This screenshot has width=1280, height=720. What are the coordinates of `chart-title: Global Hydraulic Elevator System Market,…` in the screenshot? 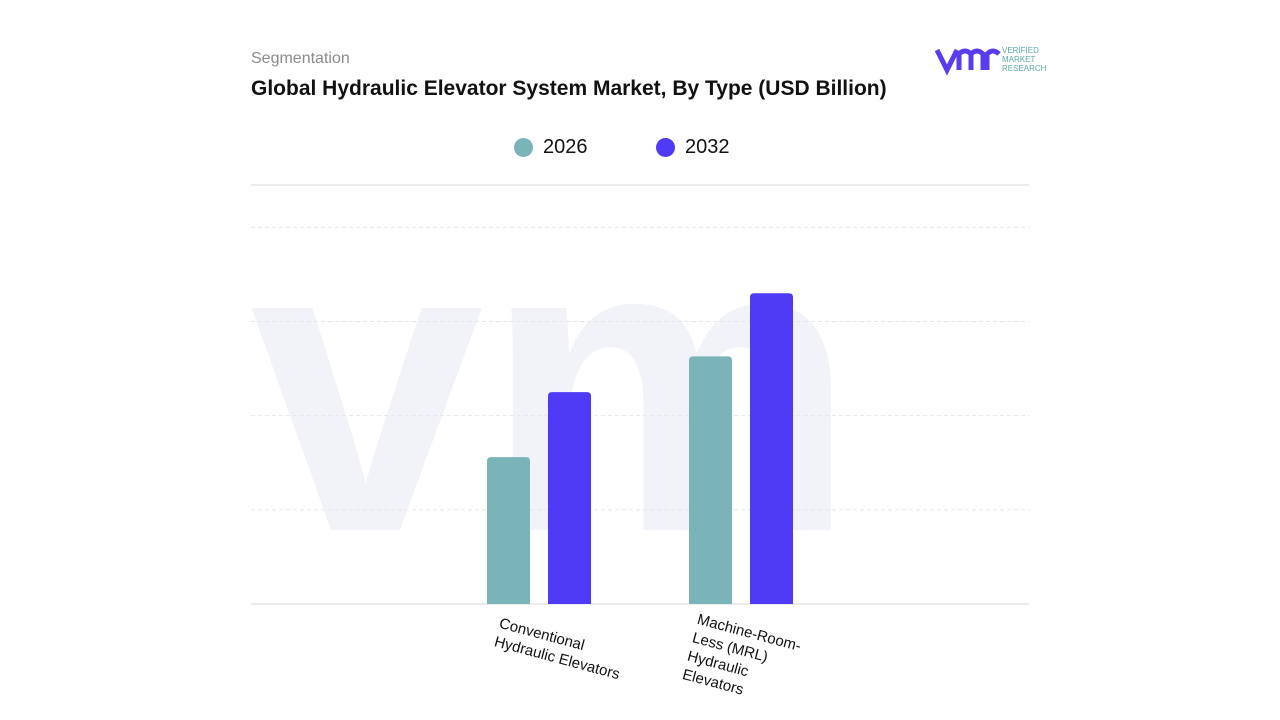 It's located at (569, 88).